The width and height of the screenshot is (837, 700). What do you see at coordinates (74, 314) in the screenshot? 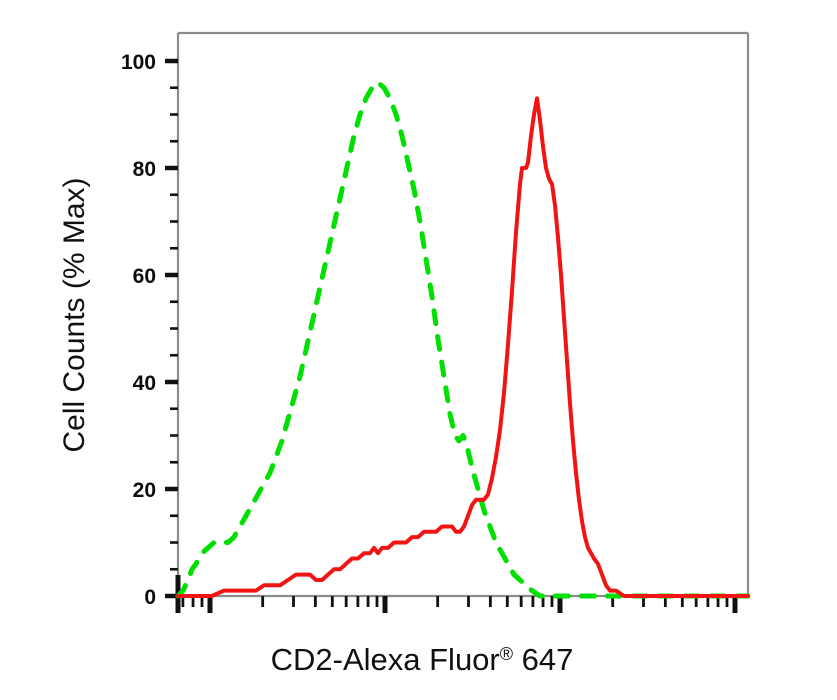
I see `y-axis-label: Cell Counts (% Max)` at bounding box center [74, 314].